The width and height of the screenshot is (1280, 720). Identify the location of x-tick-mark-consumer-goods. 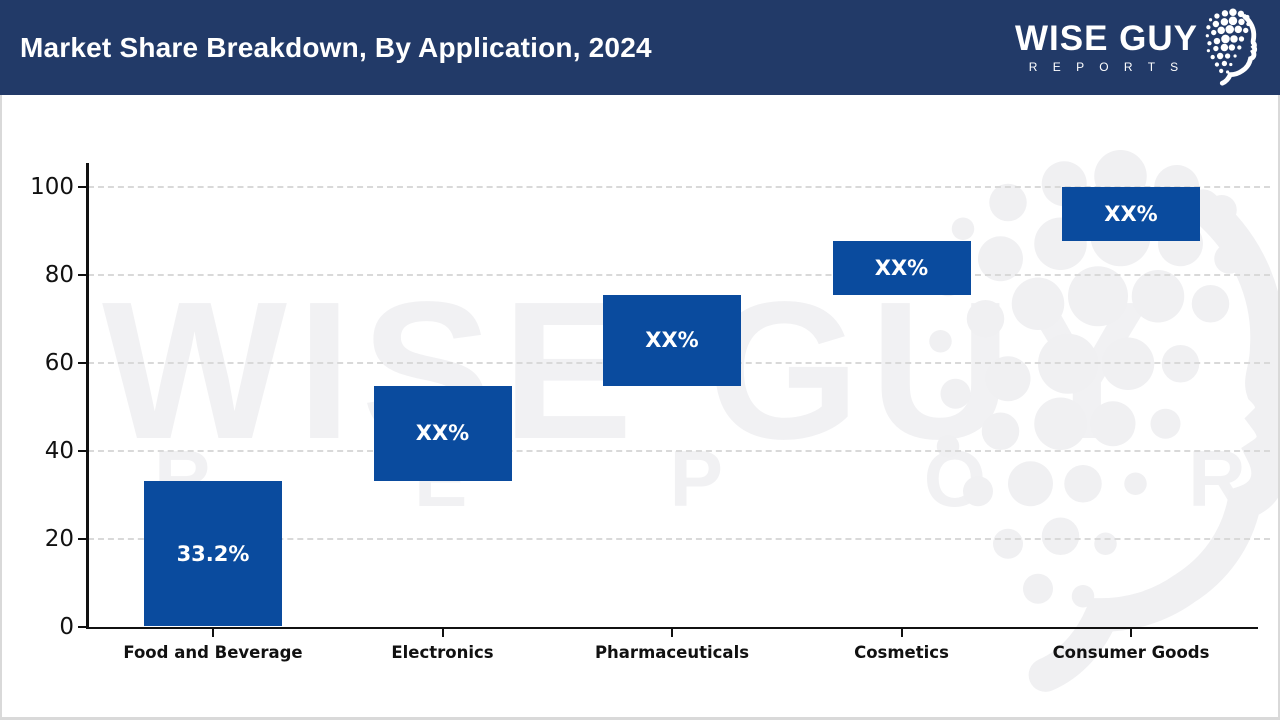
(1131, 633).